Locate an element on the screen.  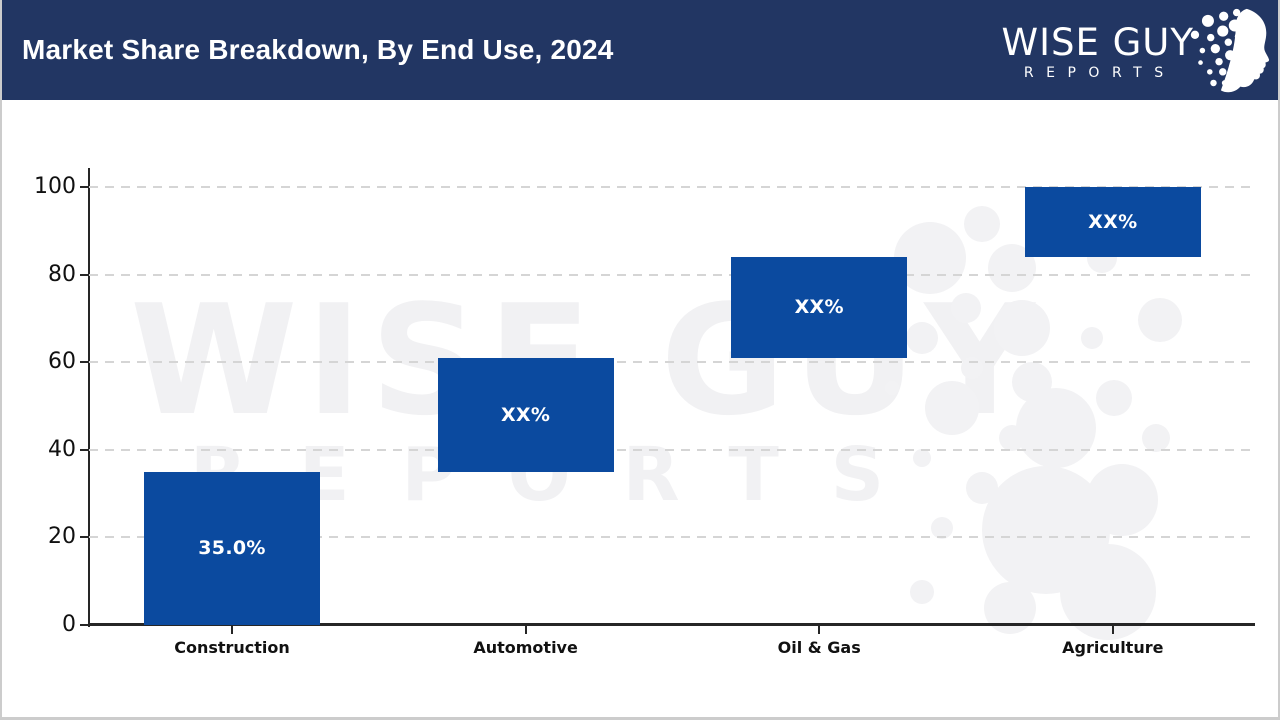
logo-wordmark-line1: WISE GUY is located at coordinates (1097, 42).